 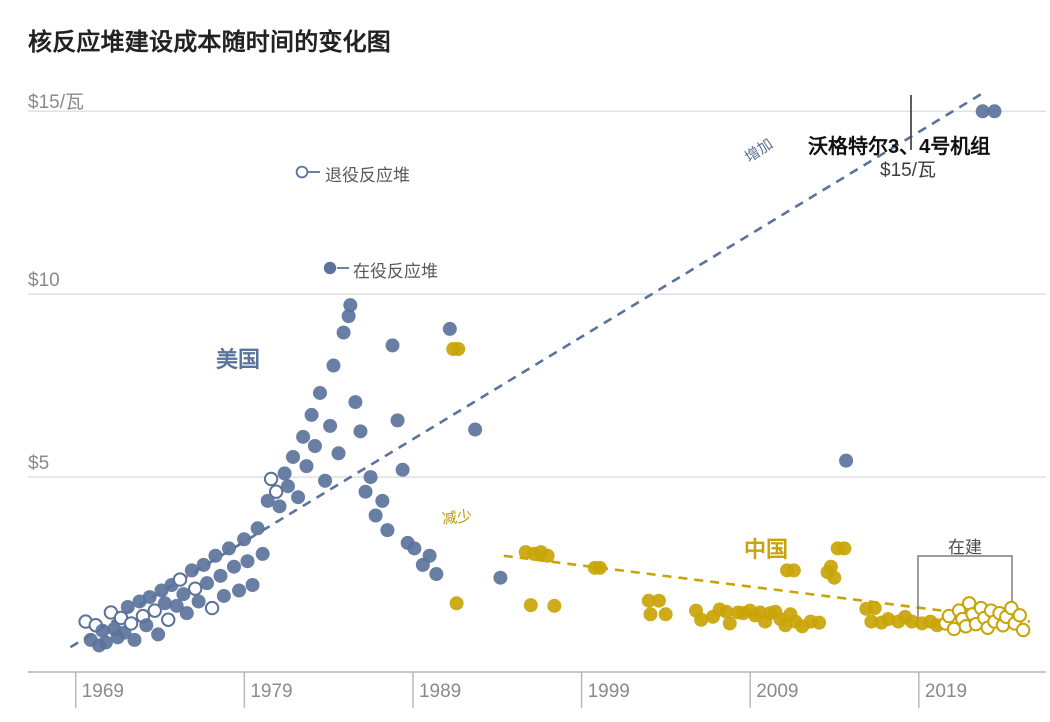 I want to click on y-axis-label-5: $5, so click(x=39, y=464).